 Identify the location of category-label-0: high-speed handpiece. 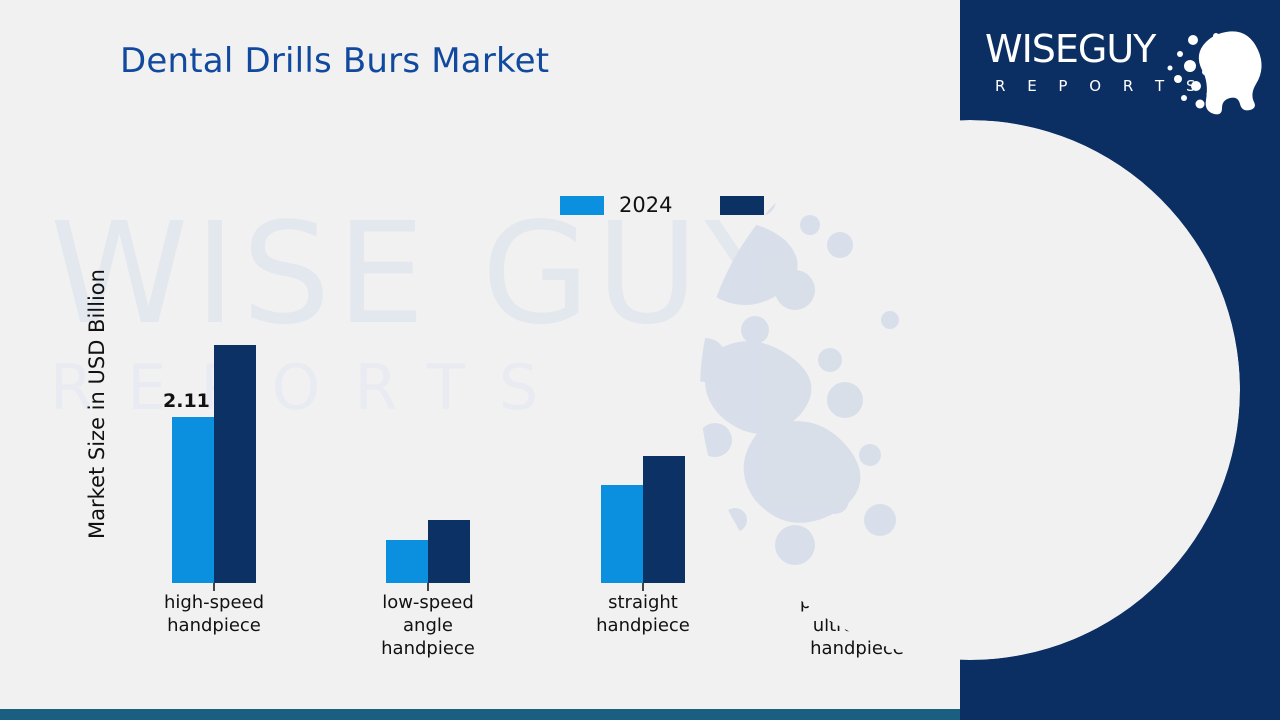
(214, 614).